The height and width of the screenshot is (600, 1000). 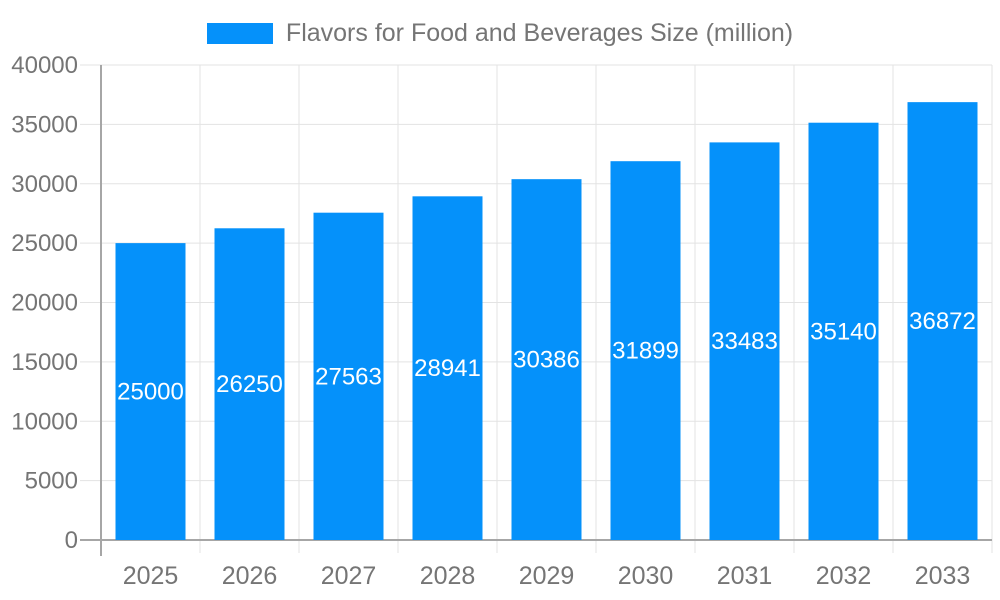 I want to click on y-tick-label: 10000, so click(x=44, y=421).